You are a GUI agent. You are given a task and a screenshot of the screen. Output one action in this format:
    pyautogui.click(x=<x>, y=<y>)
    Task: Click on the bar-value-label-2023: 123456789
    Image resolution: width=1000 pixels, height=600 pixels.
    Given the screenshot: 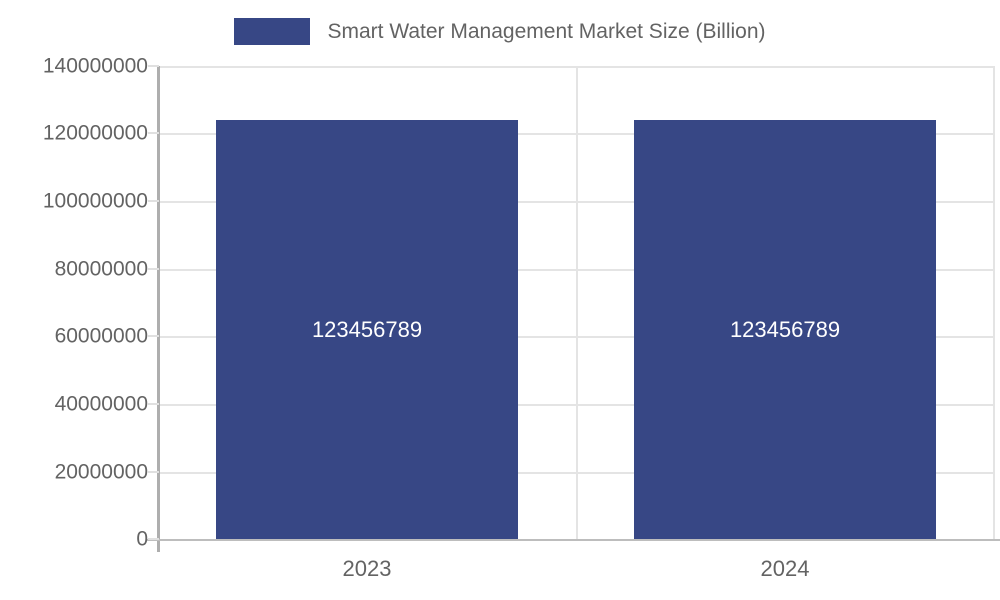 What is the action you would take?
    pyautogui.click(x=367, y=329)
    